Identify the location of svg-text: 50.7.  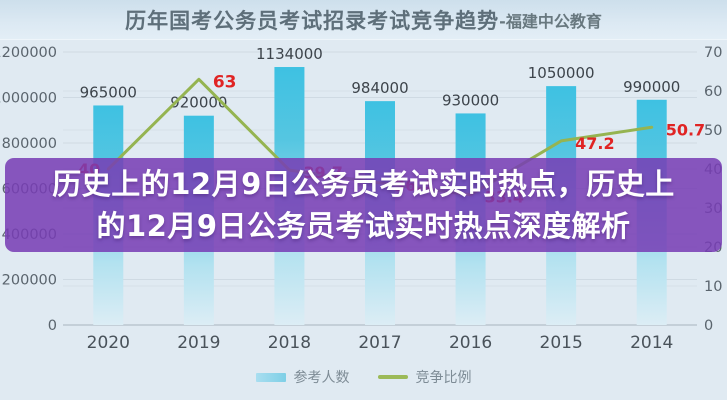
(685, 129).